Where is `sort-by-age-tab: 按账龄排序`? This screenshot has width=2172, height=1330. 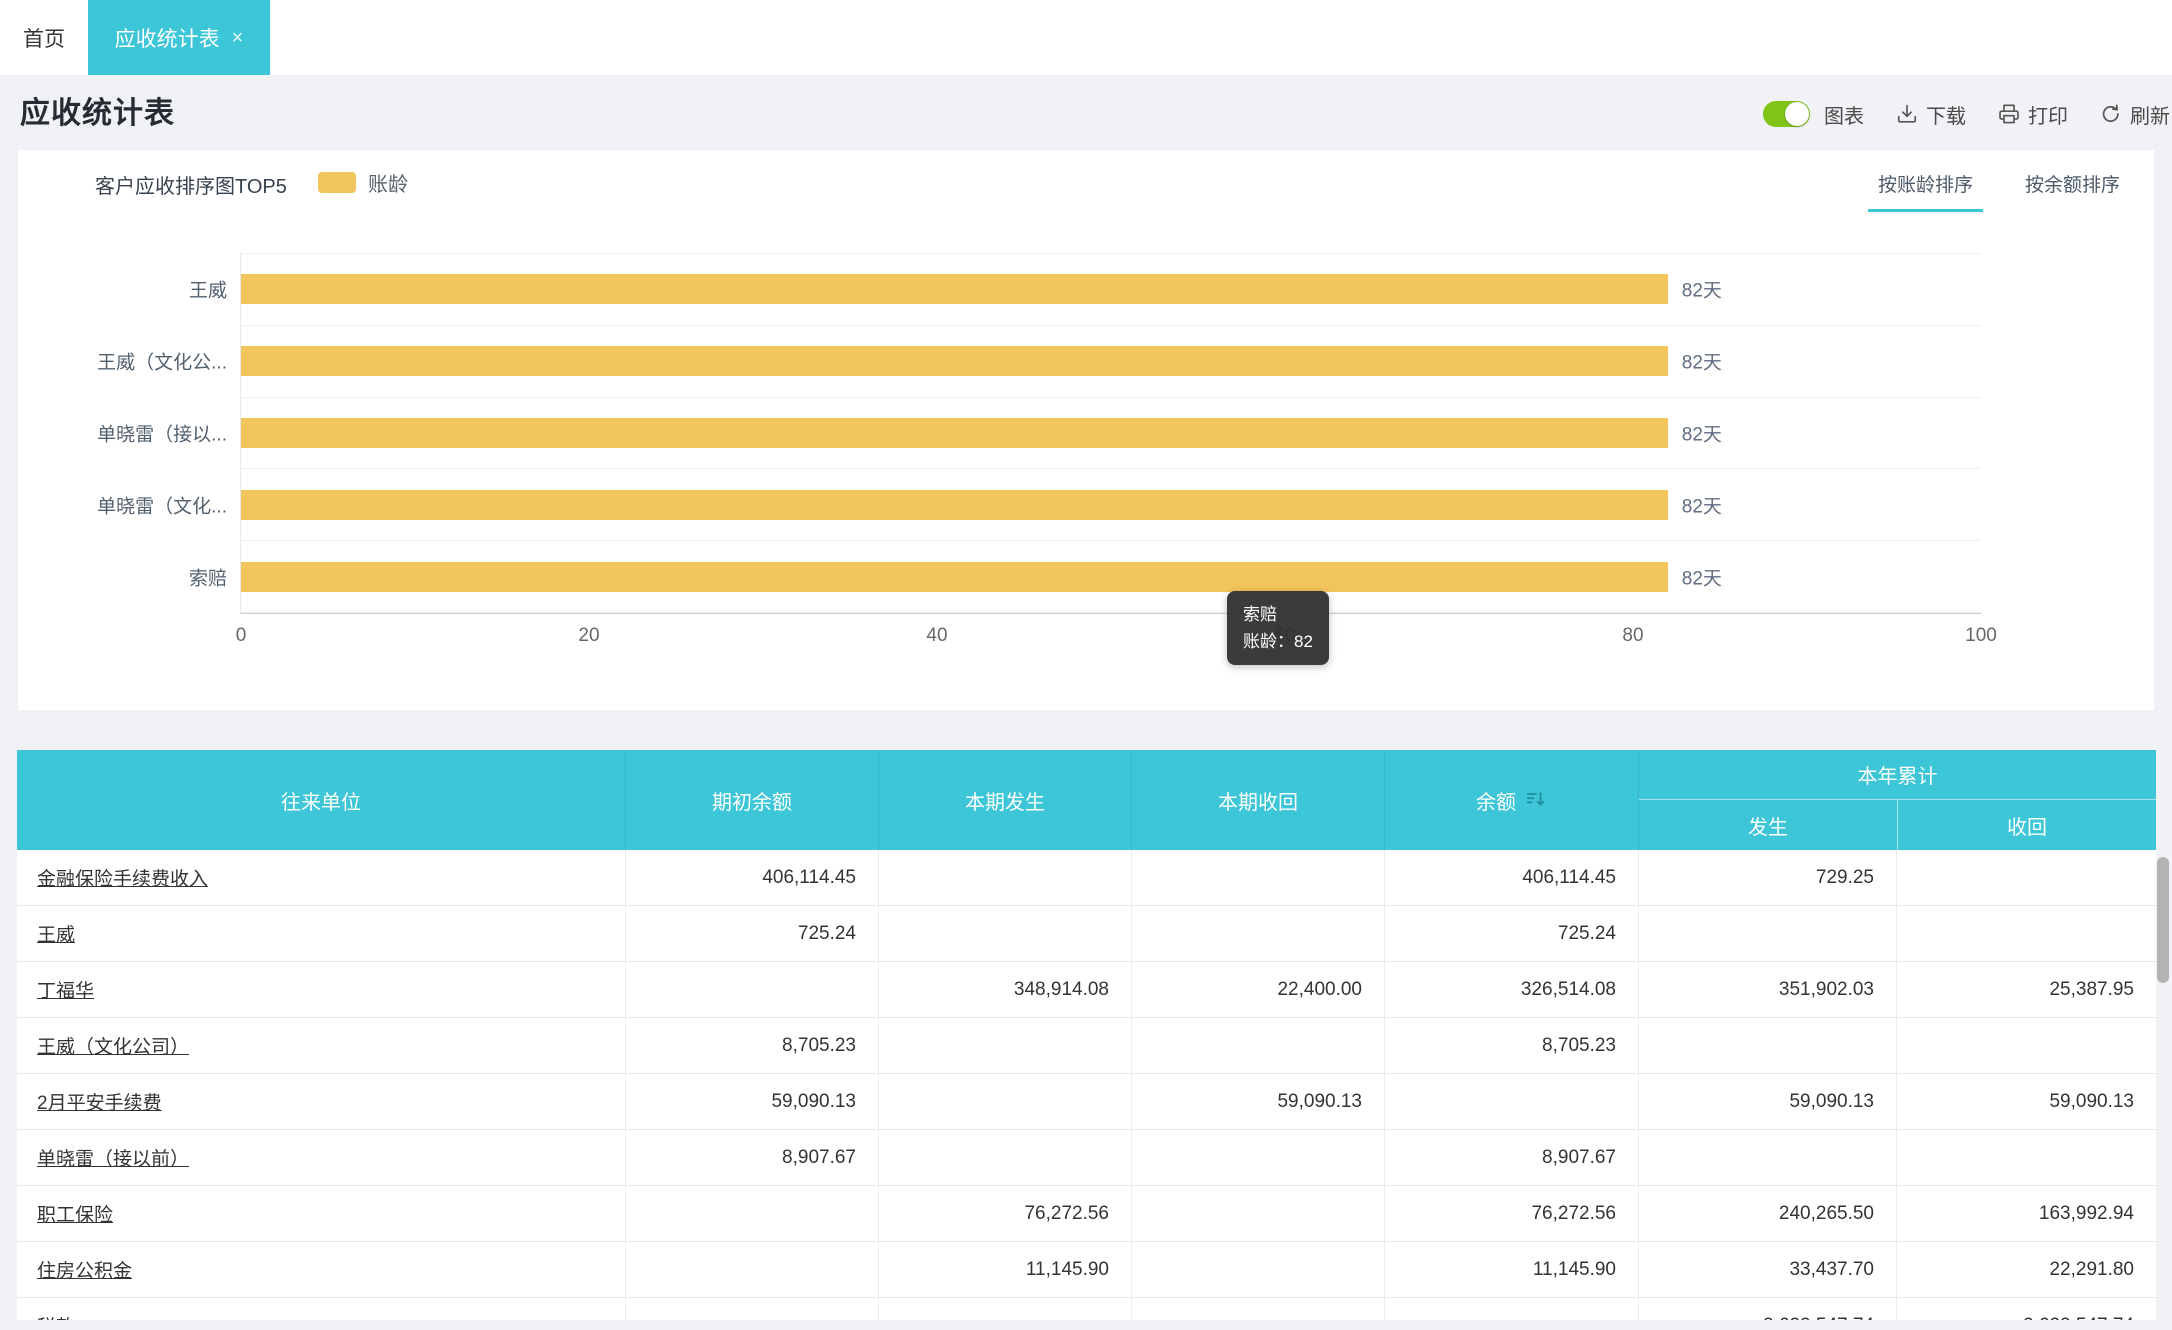
sort-by-age-tab: 按账龄排序 is located at coordinates (1925, 190).